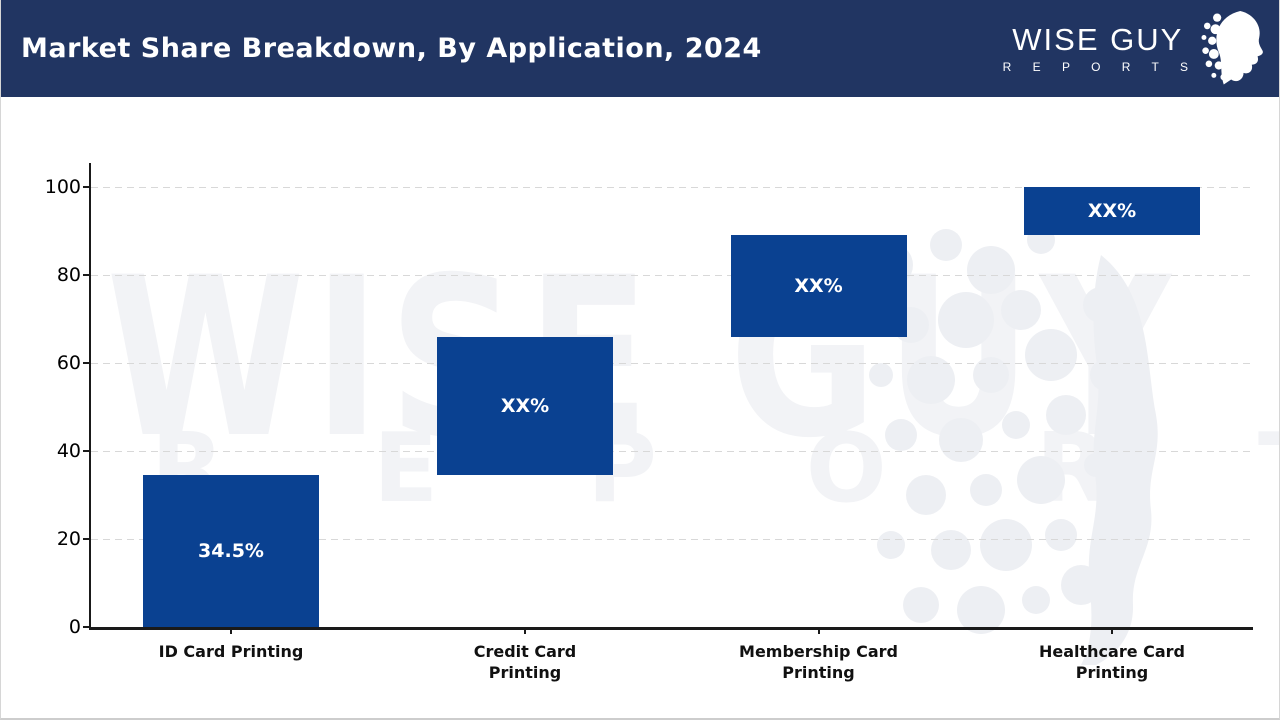 The image size is (1280, 720). Describe the element at coordinates (1112, 662) in the screenshot. I see `x-axis-category-label: Healthcare Card Printing` at that location.